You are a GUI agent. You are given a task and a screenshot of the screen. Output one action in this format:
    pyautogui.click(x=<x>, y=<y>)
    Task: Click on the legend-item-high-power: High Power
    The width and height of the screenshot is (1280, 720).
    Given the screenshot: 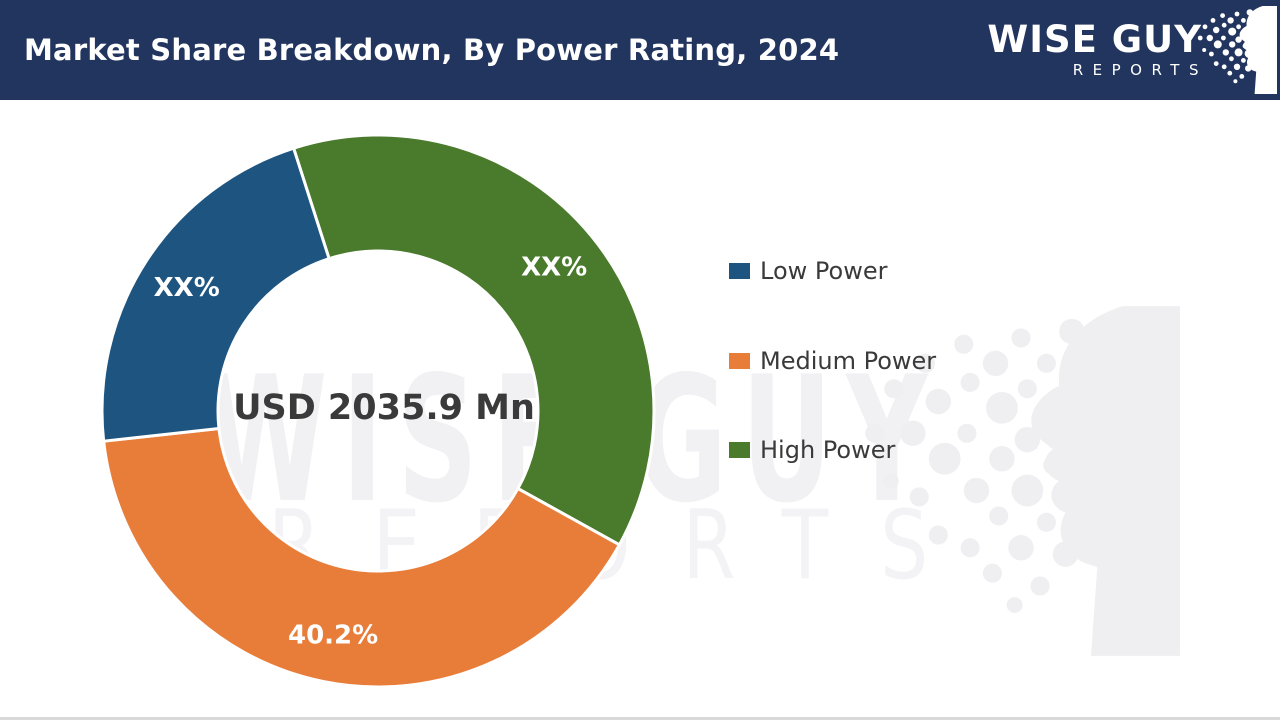 What is the action you would take?
    pyautogui.click(x=812, y=450)
    